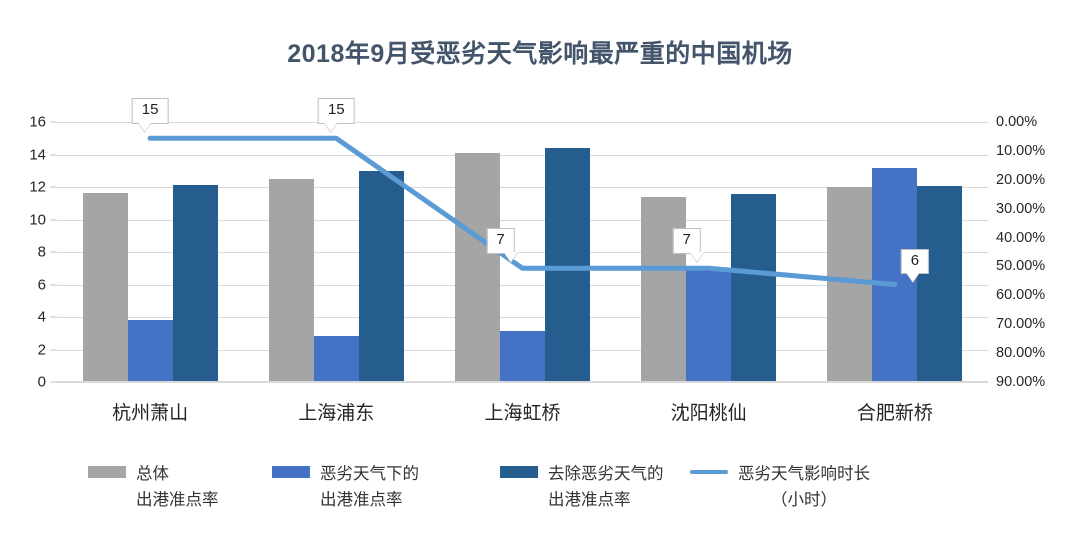 The height and width of the screenshot is (544, 1080). I want to click on left-axis-tick-label: 10, so click(37, 219).